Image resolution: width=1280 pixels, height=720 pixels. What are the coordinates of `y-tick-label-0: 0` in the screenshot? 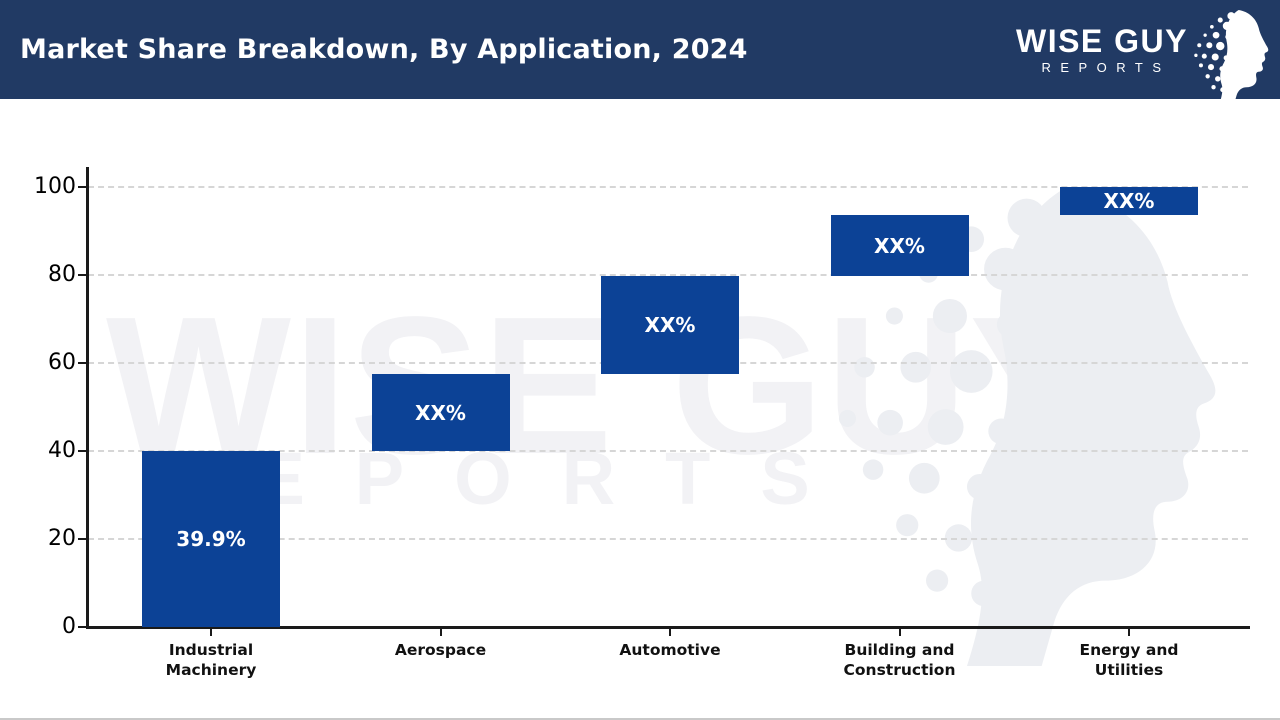 It's located at (69, 626).